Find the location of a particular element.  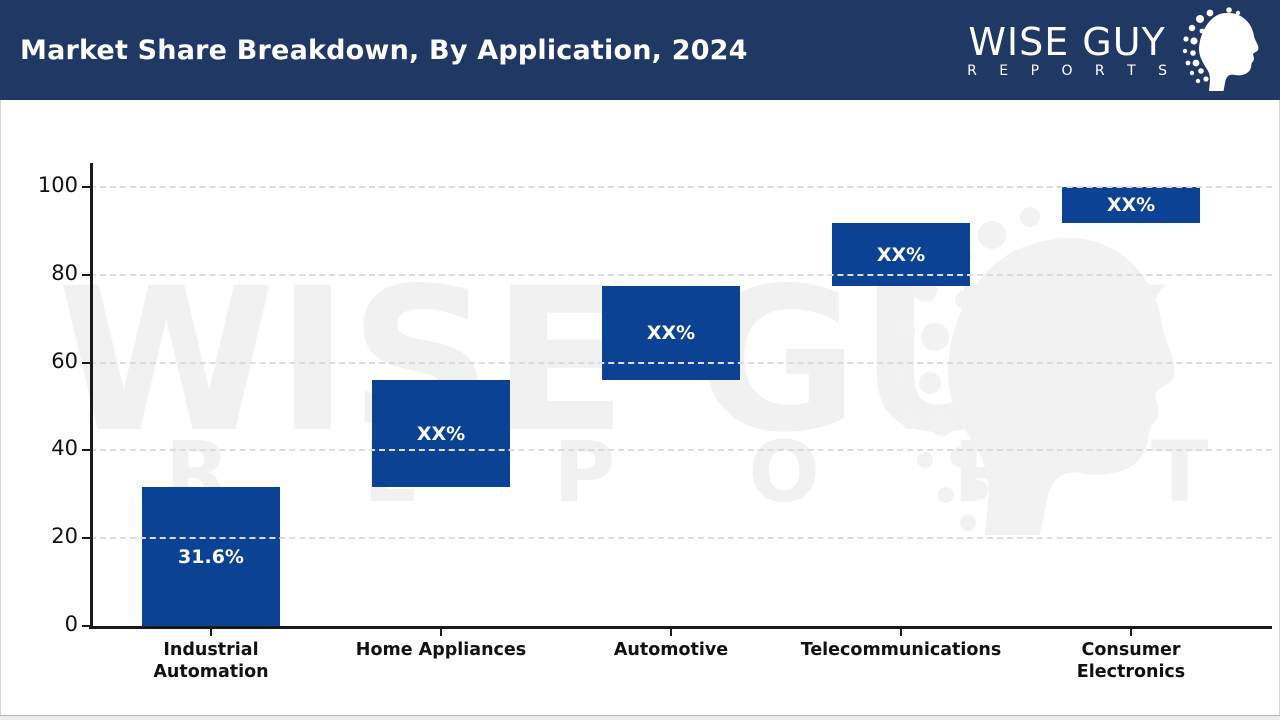

y-axis-tick-label: 60 is located at coordinates (64, 360).